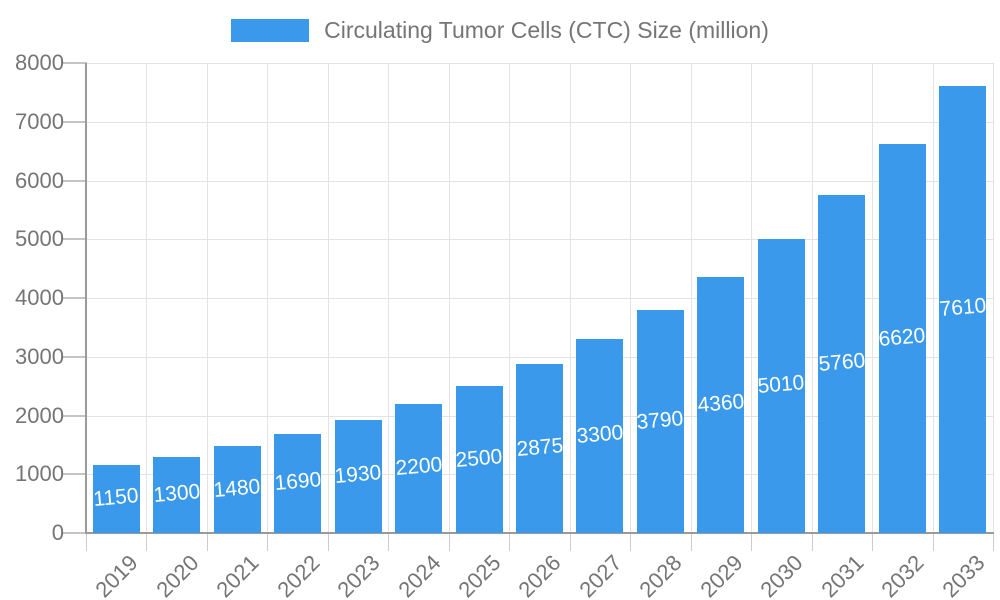 This screenshot has height=600, width=1000. I want to click on x-axis-label: 2020, so click(177, 575).